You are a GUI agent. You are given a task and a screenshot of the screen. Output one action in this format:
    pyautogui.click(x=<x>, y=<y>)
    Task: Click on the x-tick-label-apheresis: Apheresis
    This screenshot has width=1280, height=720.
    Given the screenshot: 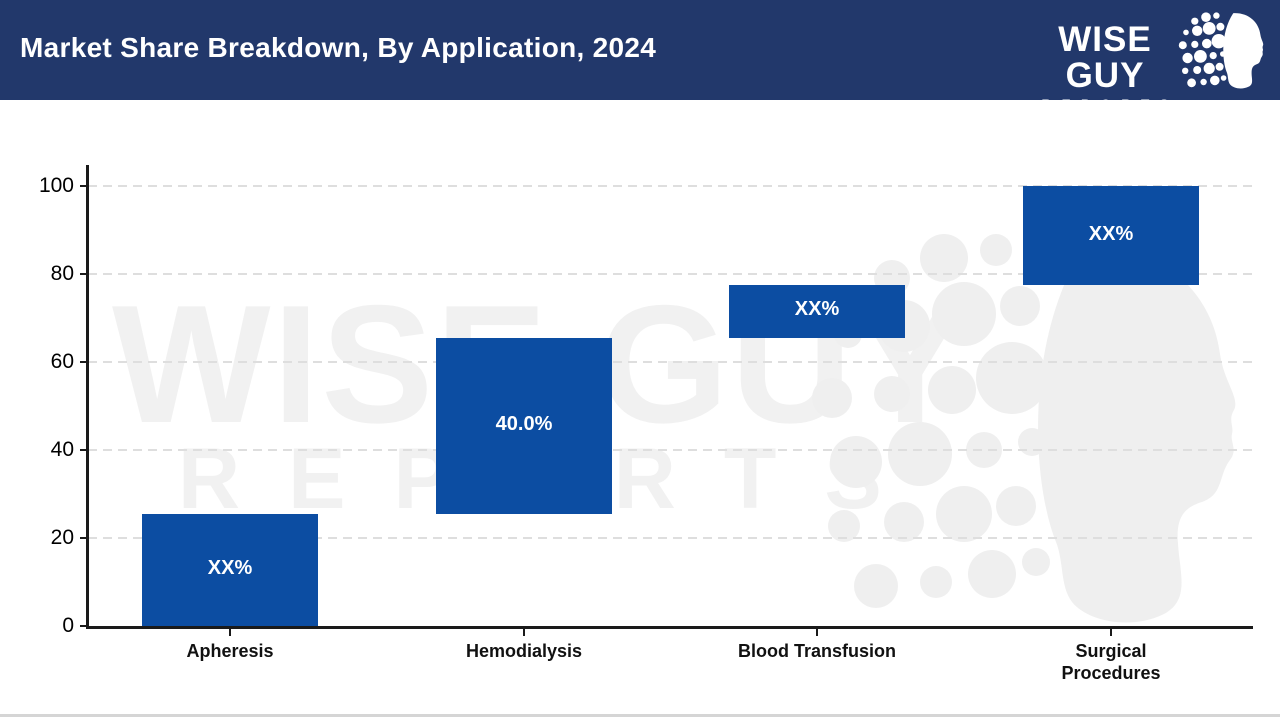 What is the action you would take?
    pyautogui.click(x=230, y=651)
    